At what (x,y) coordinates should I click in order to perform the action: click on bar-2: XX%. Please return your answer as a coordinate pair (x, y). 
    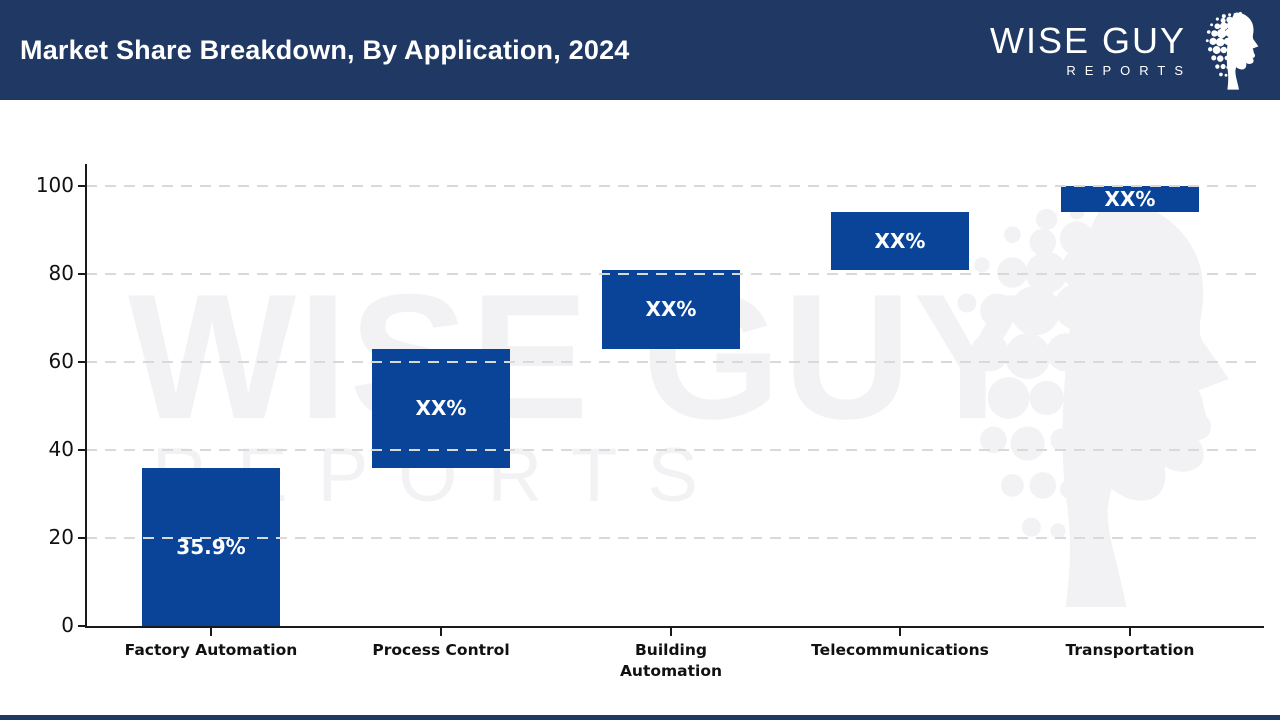
    Looking at the image, I should click on (441, 408).